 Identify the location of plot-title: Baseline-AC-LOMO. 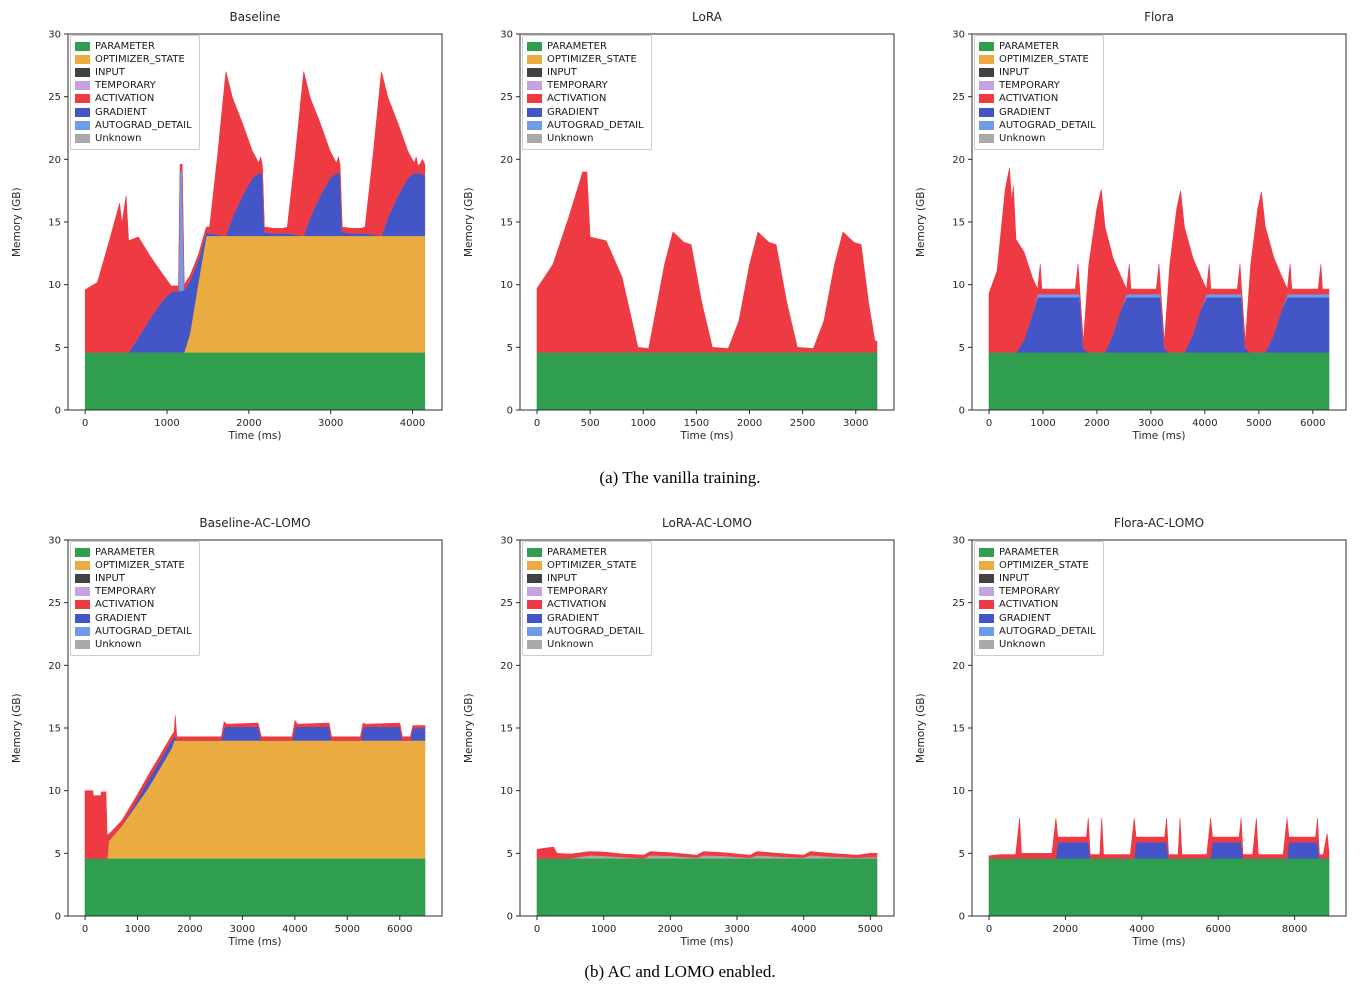
(255, 523).